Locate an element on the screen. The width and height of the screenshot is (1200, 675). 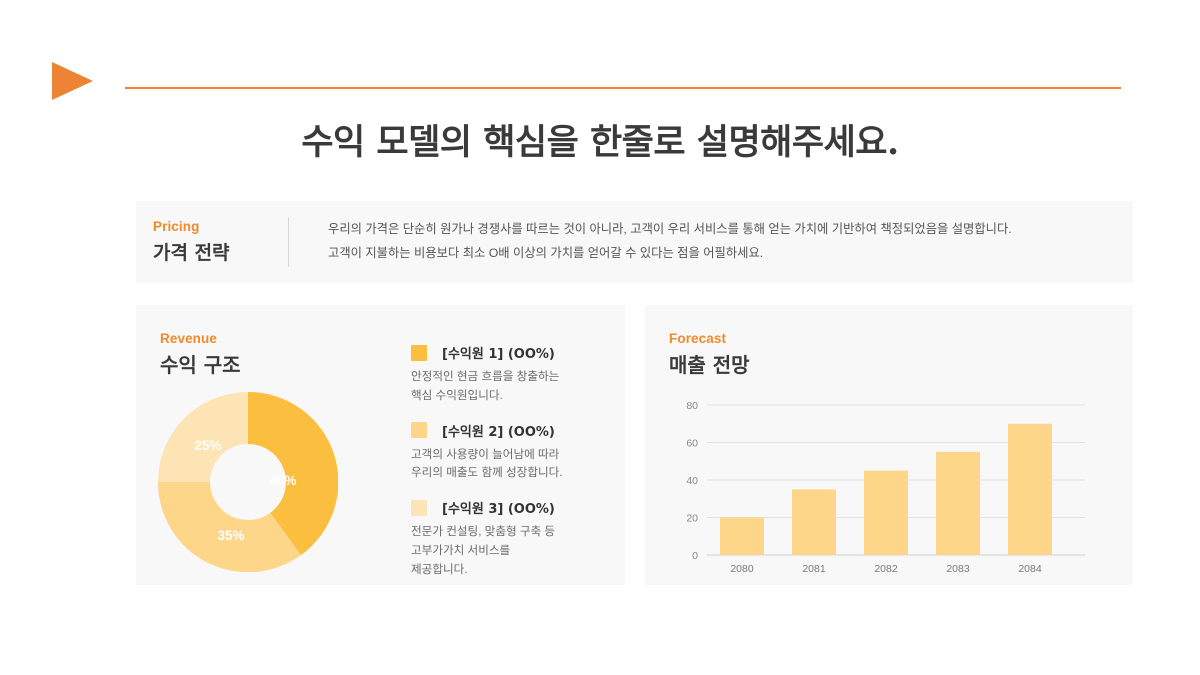
legend-head: [수익원 3] (OO%) is located at coordinates (511, 507).